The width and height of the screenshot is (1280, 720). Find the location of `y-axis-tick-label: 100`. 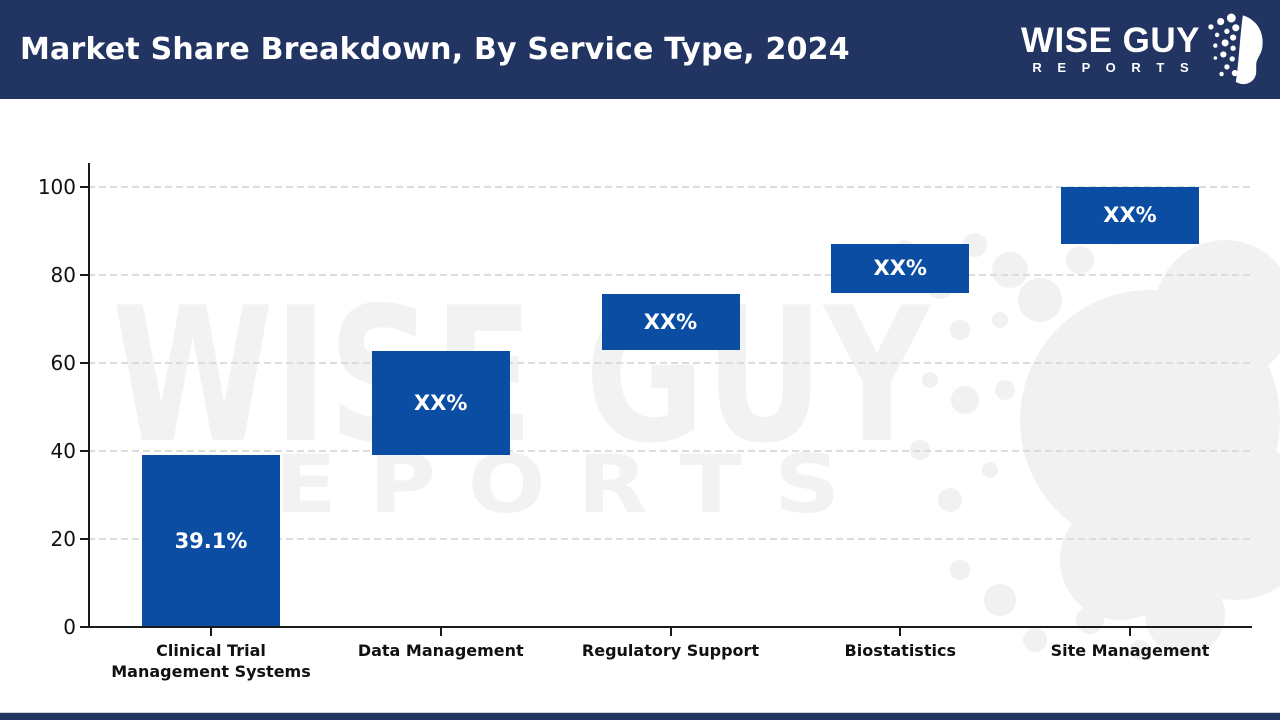

y-axis-tick-label: 100 is located at coordinates (56, 186).